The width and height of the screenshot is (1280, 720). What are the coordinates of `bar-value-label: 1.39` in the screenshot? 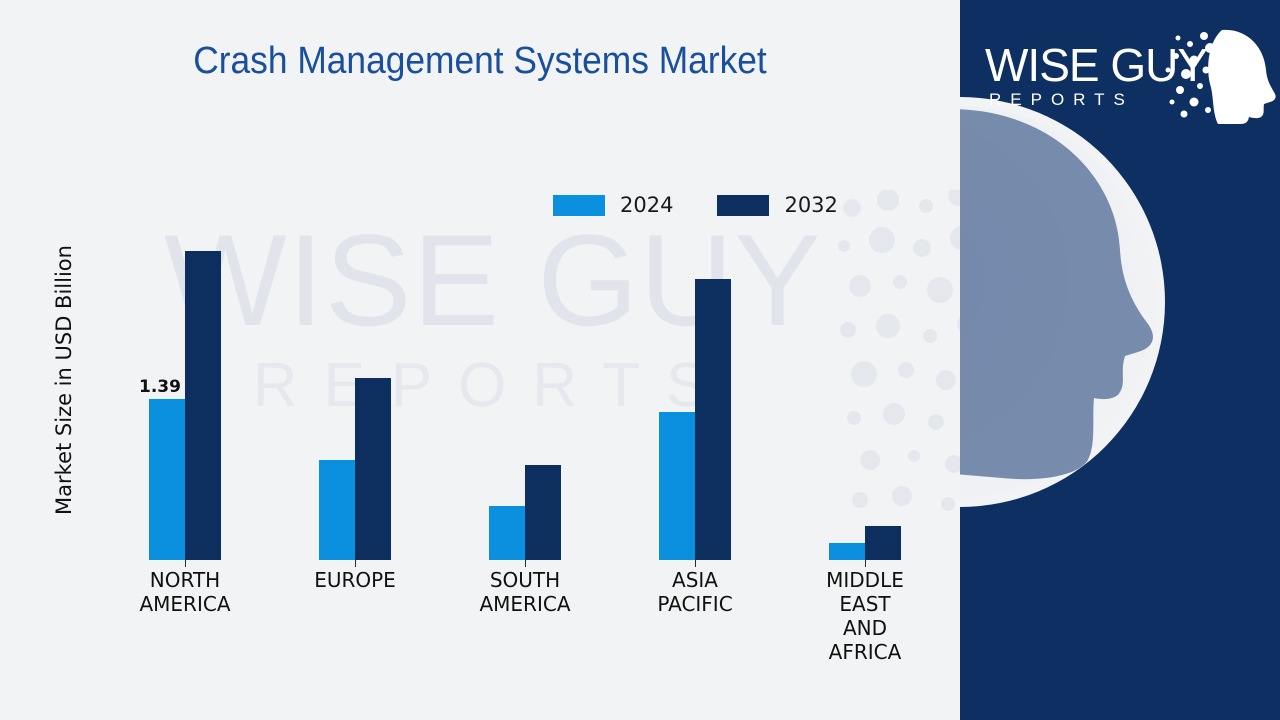 It's located at (160, 387).